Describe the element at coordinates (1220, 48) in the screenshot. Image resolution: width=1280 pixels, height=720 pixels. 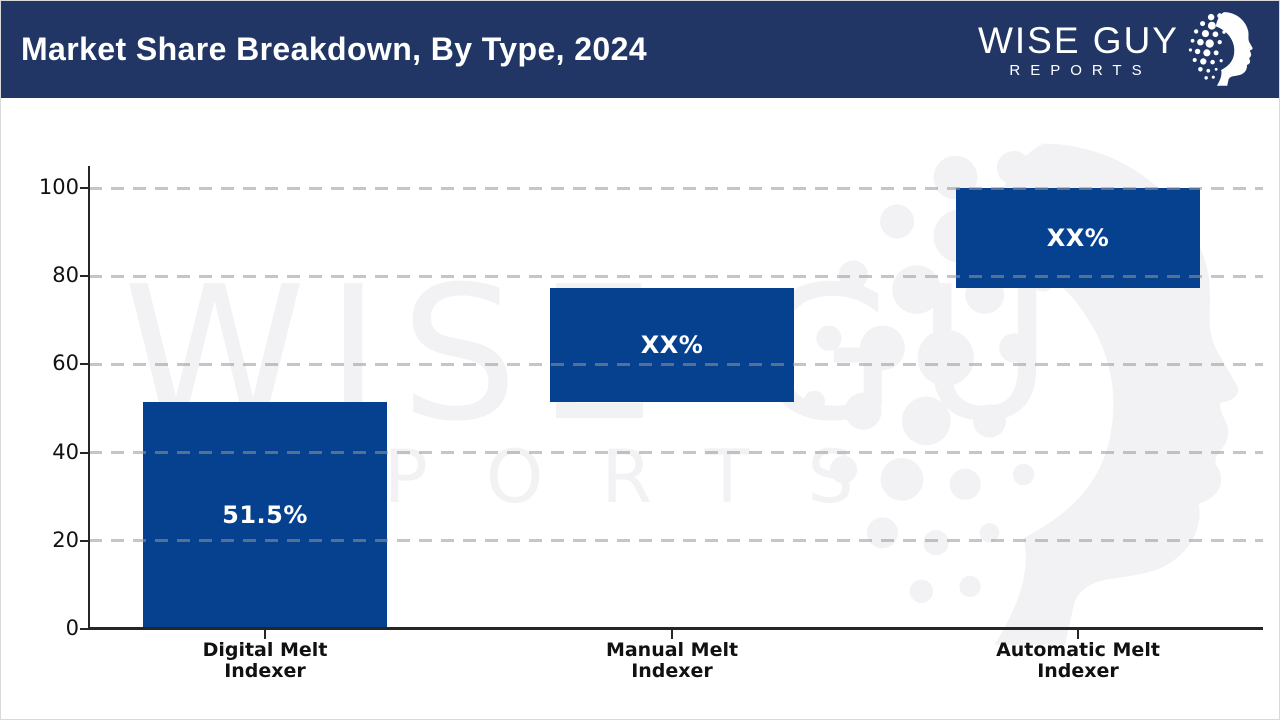
I see `logo-face-icon` at that location.